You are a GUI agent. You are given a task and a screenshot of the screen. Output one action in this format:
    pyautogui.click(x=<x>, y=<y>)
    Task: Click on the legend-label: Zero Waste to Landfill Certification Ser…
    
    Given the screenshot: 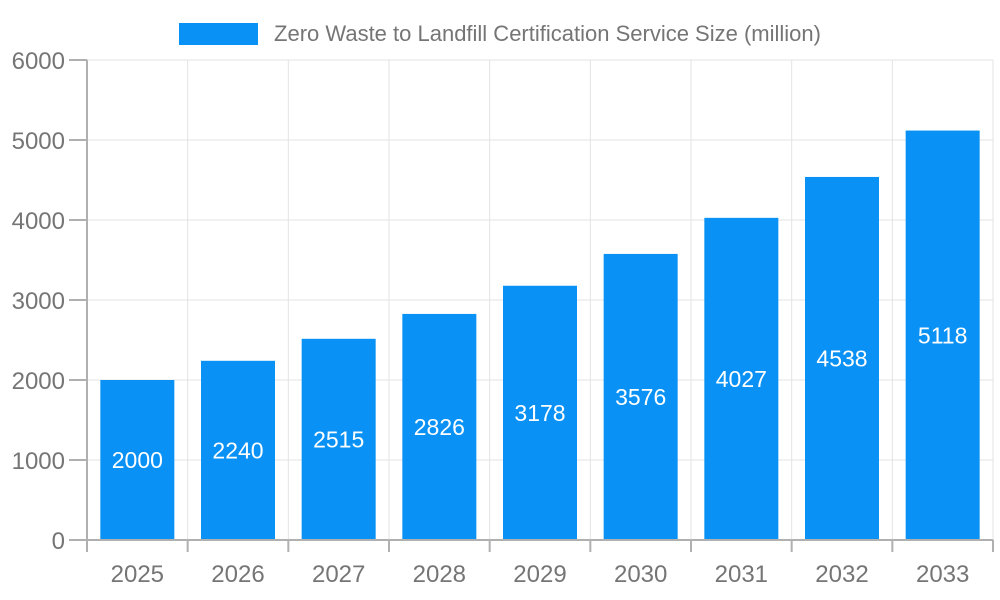 What is the action you would take?
    pyautogui.click(x=547, y=33)
    